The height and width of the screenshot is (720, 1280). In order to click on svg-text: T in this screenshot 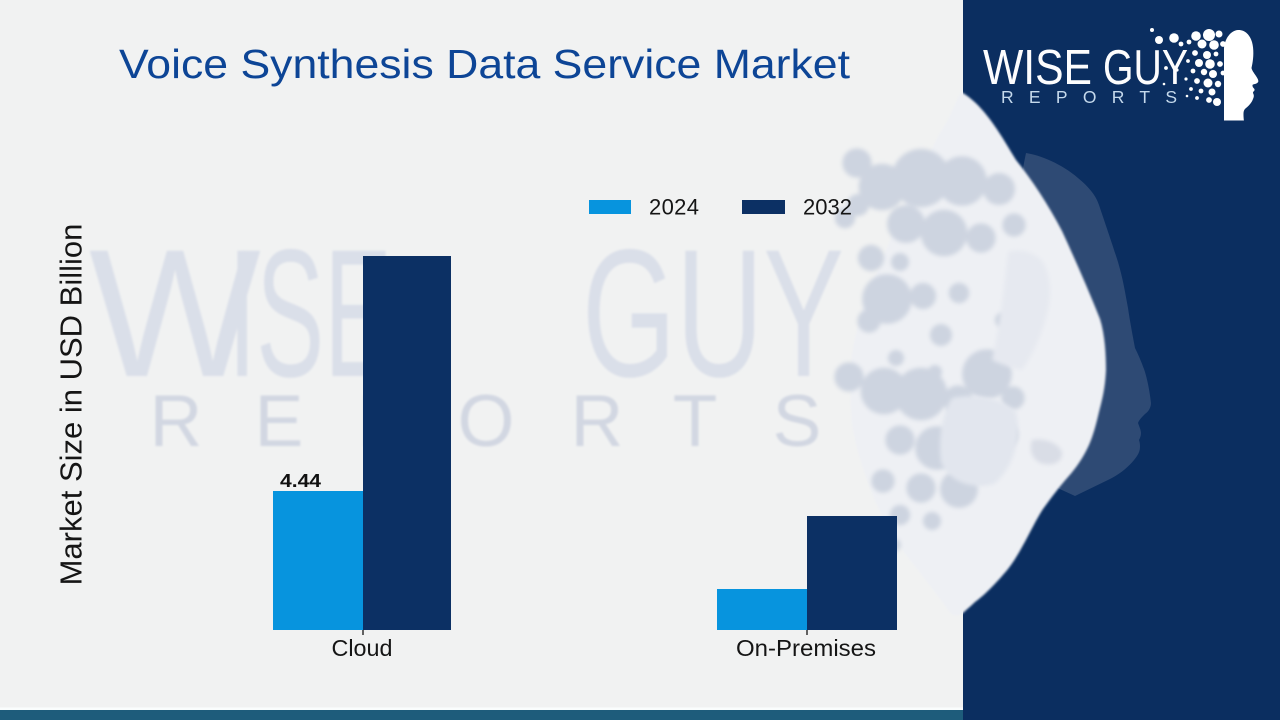, I will do `click(695, 421)`.